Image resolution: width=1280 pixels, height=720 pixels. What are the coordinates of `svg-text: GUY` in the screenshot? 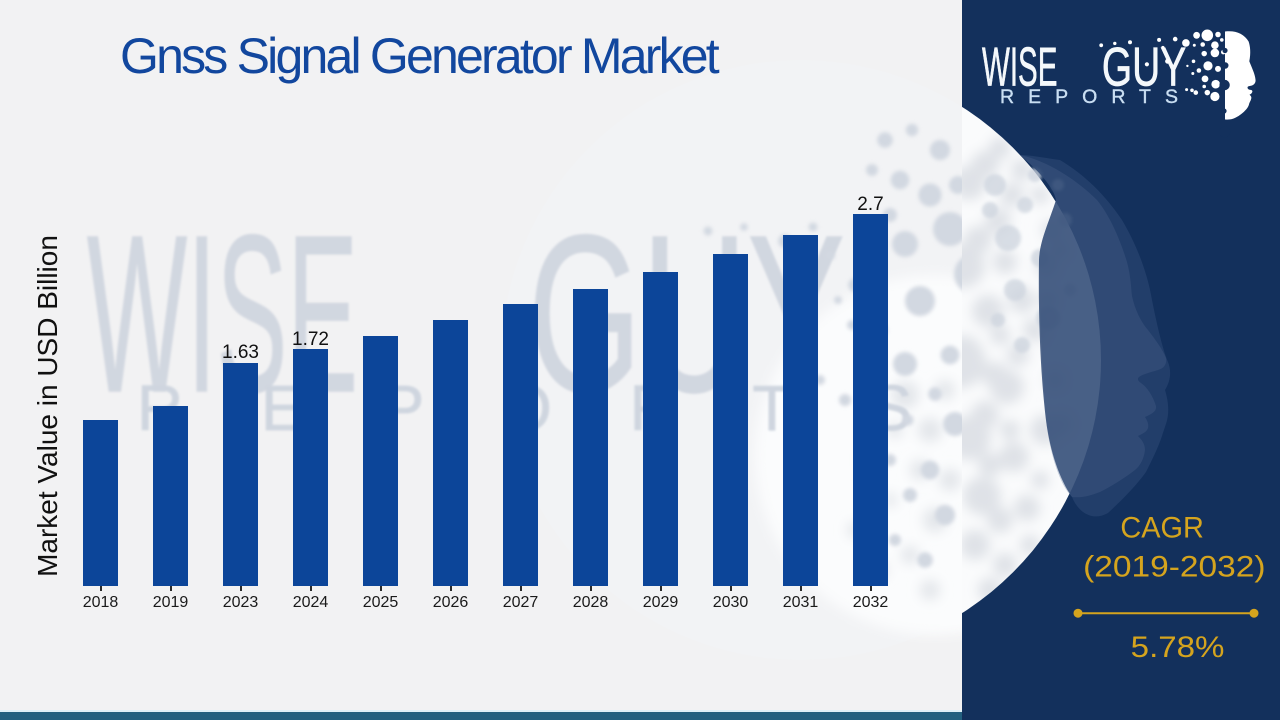 It's located at (1144, 67).